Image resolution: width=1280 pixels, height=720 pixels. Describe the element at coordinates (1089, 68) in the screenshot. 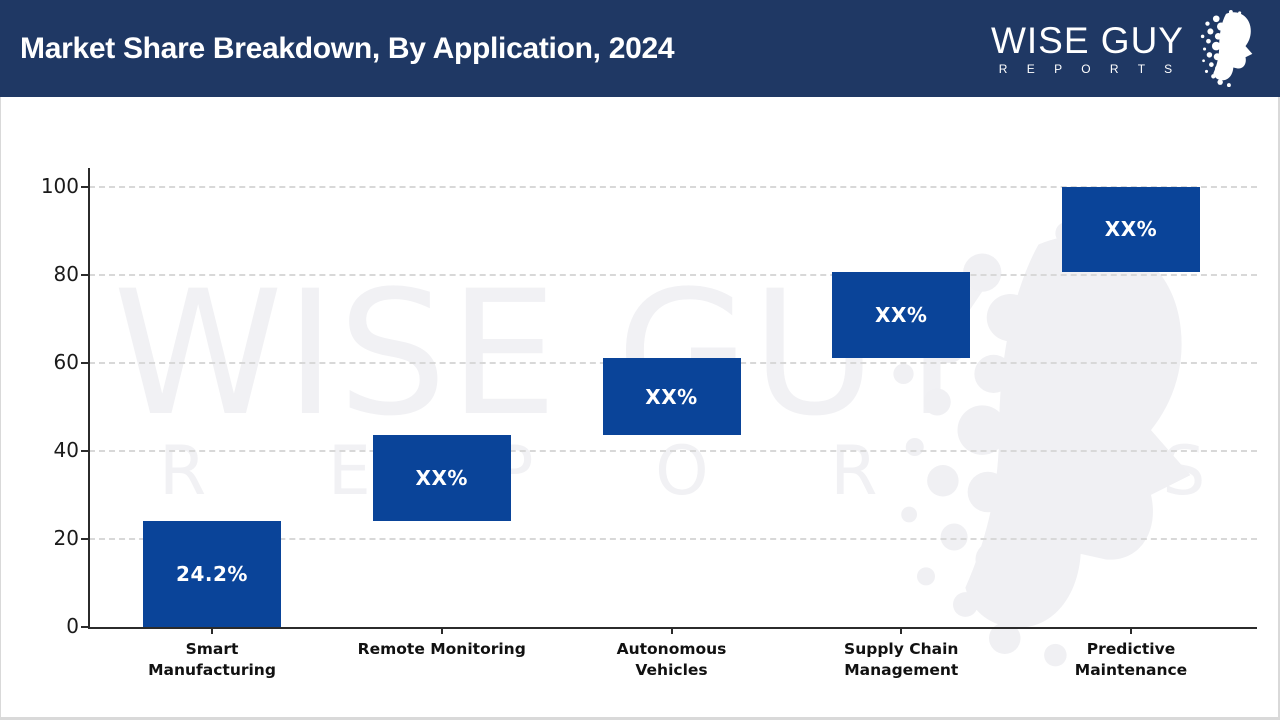

I see `brand-subtitle: R E P O R T S` at that location.